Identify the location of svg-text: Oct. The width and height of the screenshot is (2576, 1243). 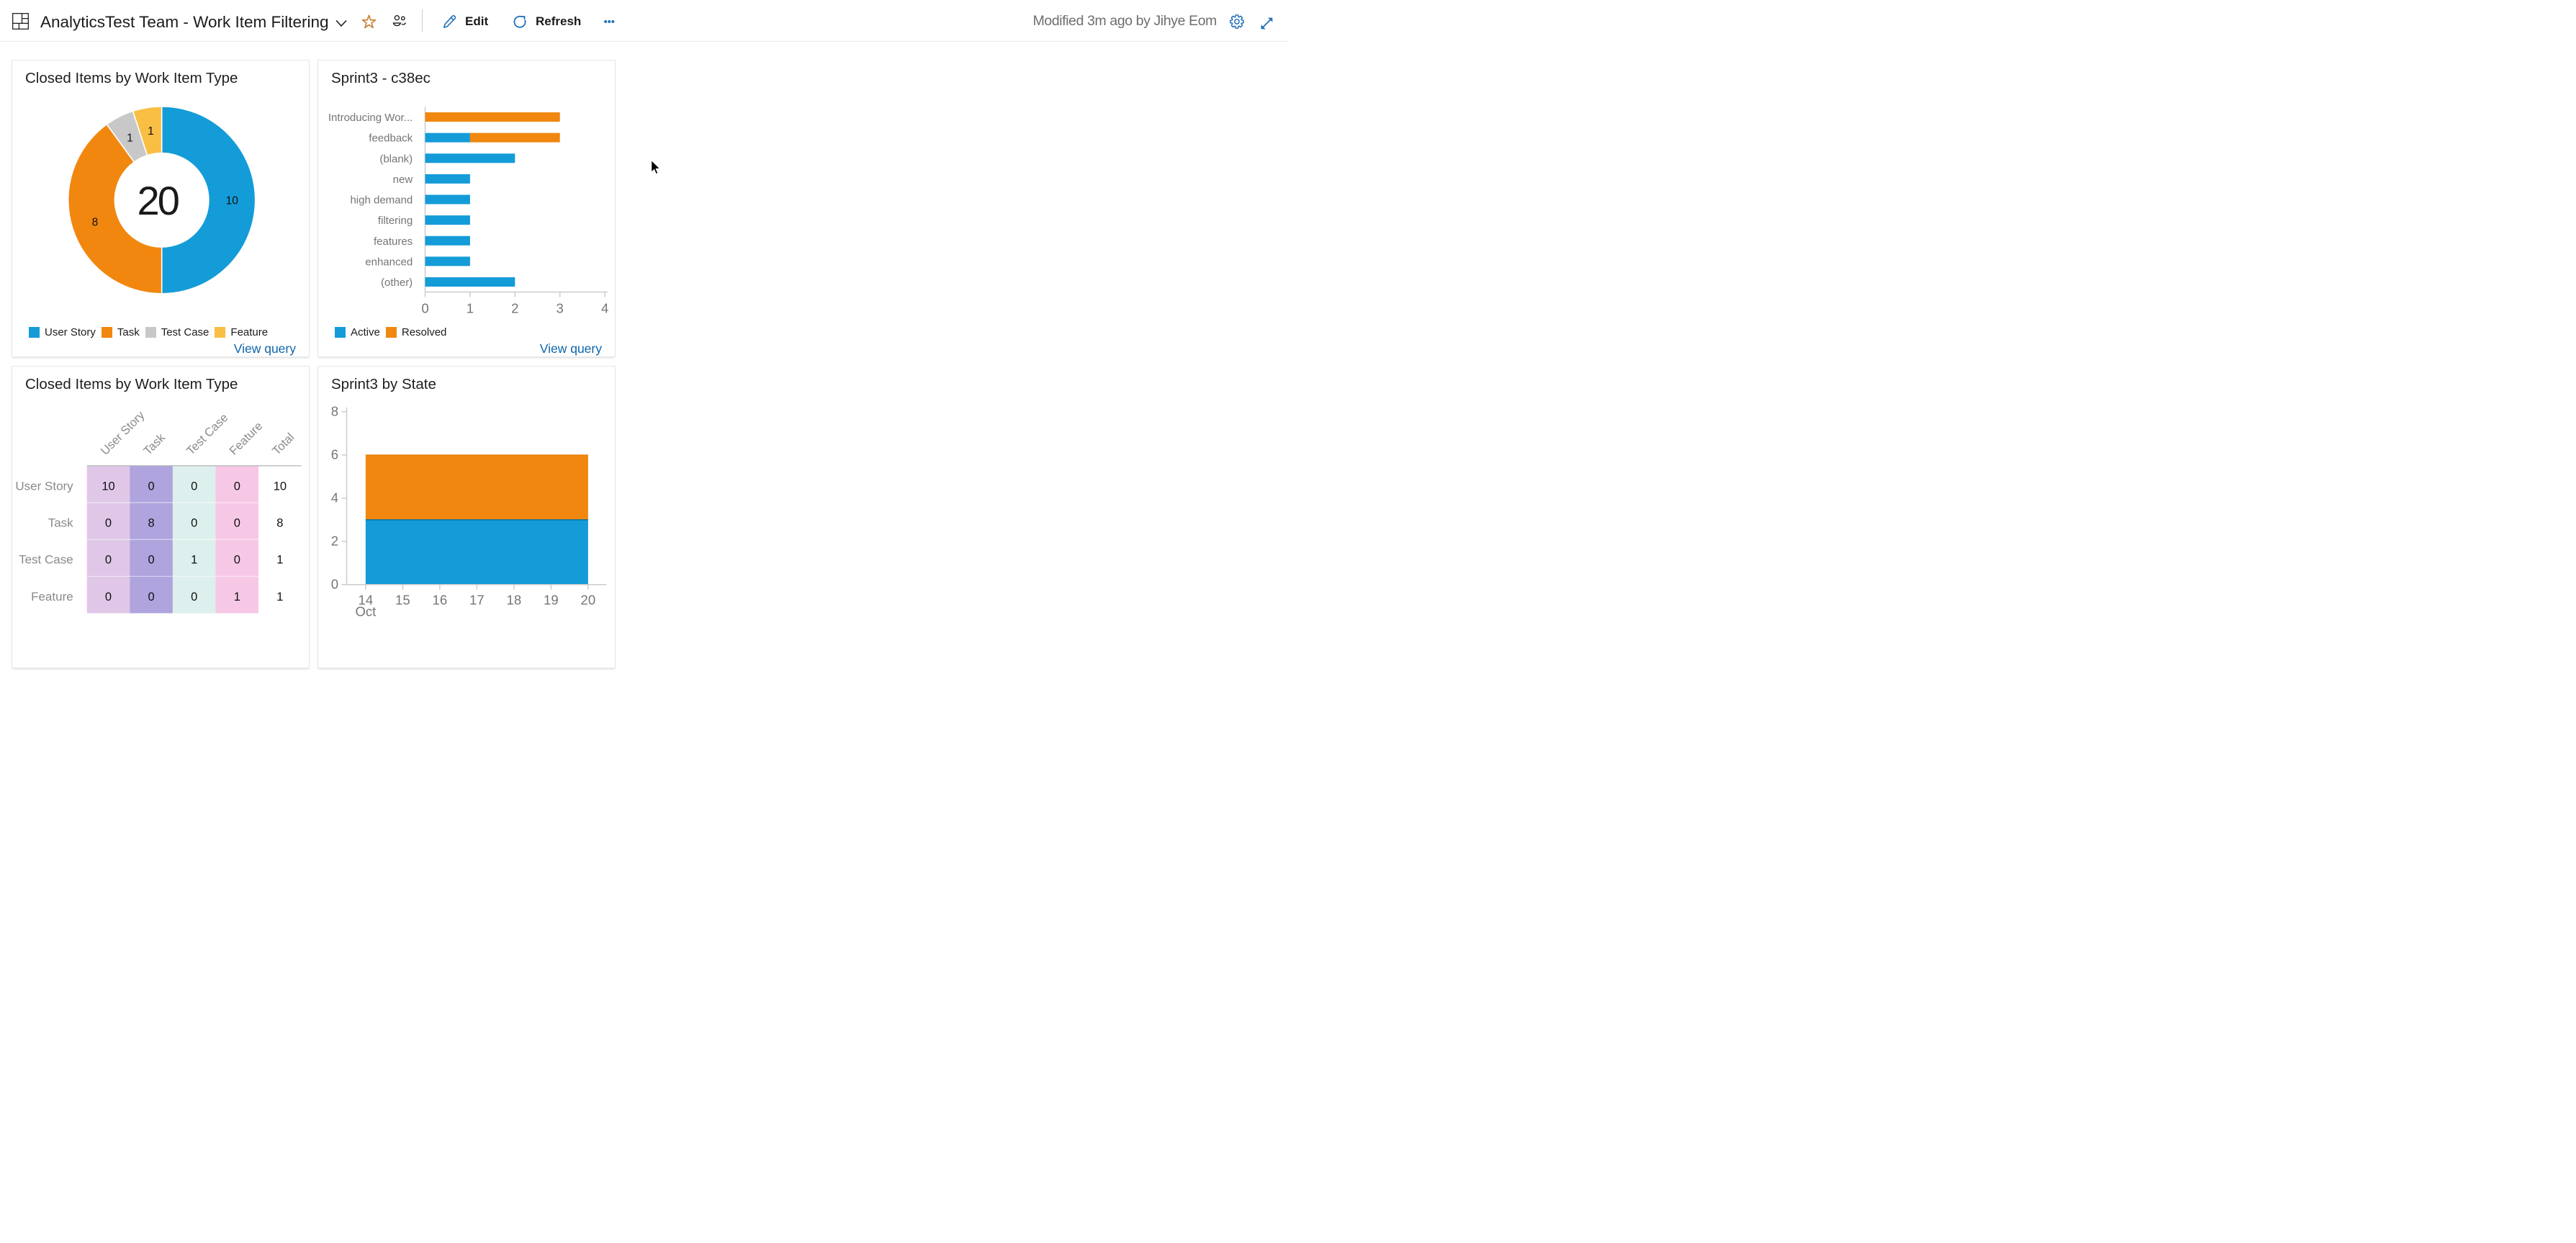
(365, 611).